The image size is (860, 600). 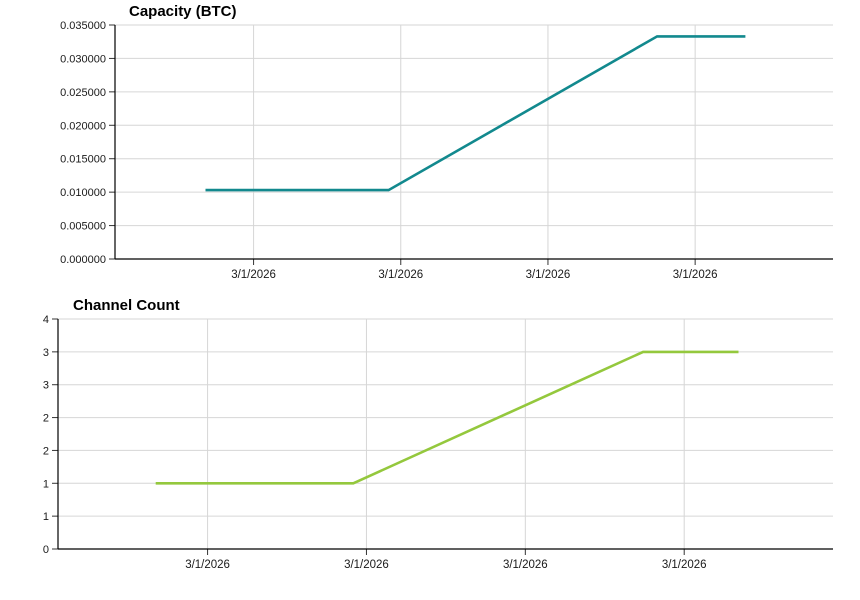 I want to click on y-tick-label: 0.015000, so click(x=83, y=160).